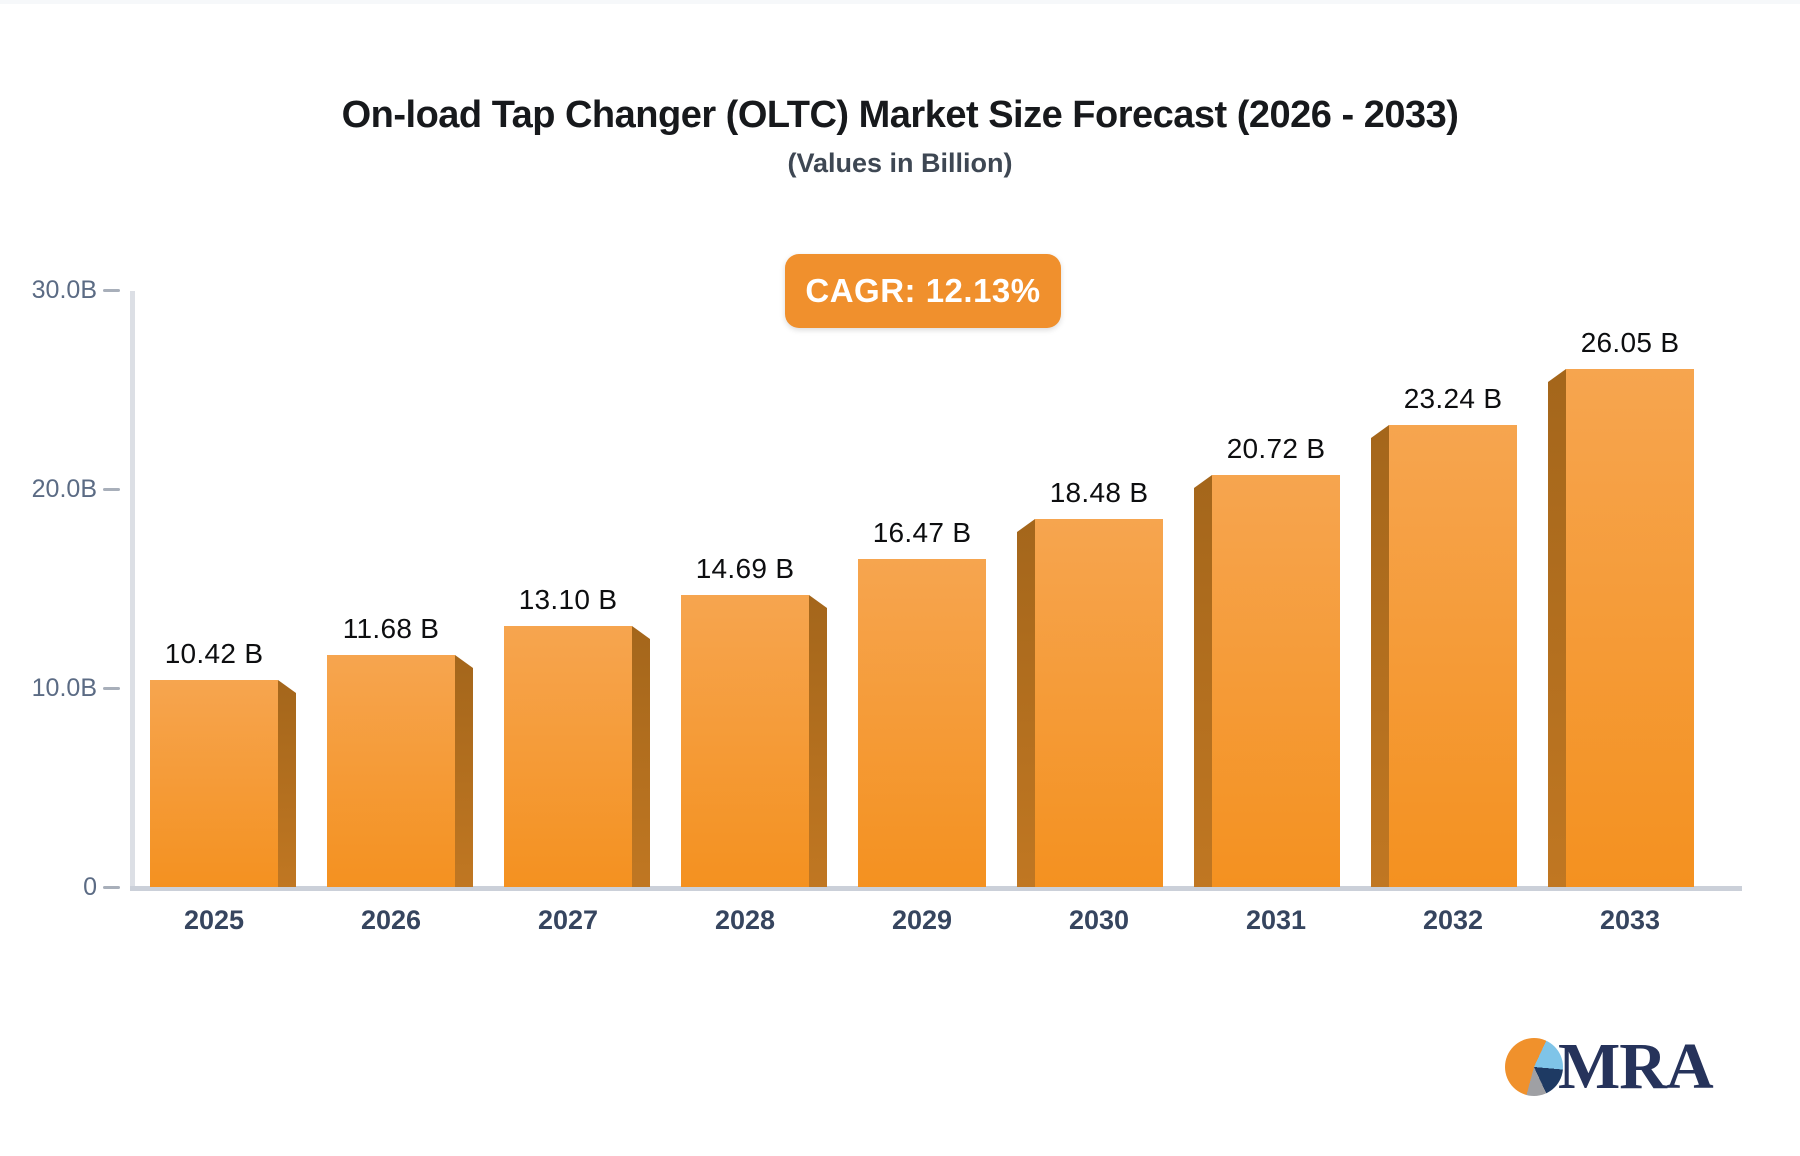 The height and width of the screenshot is (1156, 1800). What do you see at coordinates (568, 756) in the screenshot?
I see `bar-2027` at bounding box center [568, 756].